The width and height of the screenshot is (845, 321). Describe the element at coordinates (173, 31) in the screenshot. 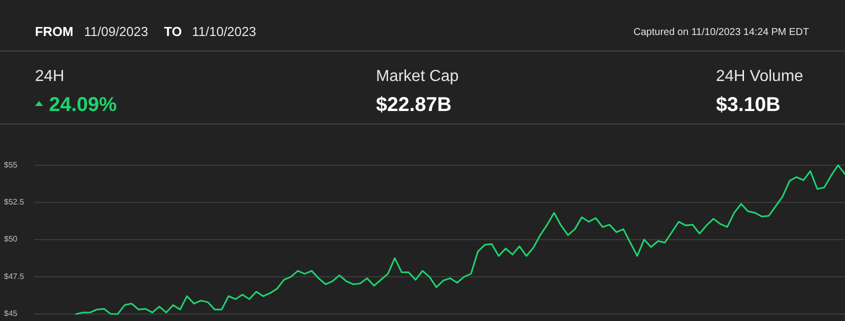

I see `text: TO` at that location.